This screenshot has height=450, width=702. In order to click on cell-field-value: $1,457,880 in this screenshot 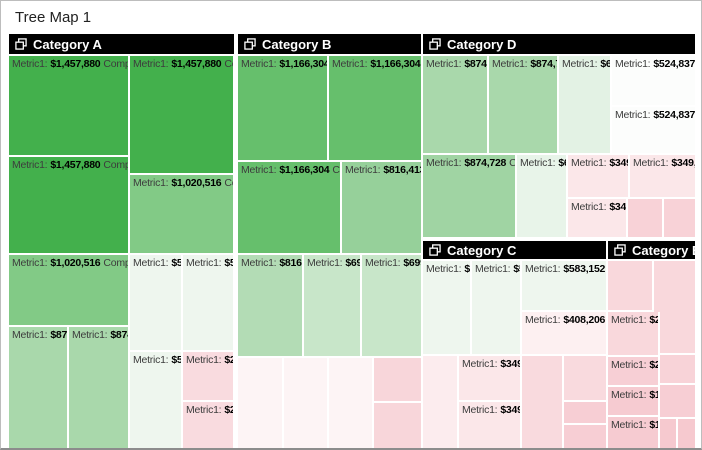, I will do `click(196, 64)`.